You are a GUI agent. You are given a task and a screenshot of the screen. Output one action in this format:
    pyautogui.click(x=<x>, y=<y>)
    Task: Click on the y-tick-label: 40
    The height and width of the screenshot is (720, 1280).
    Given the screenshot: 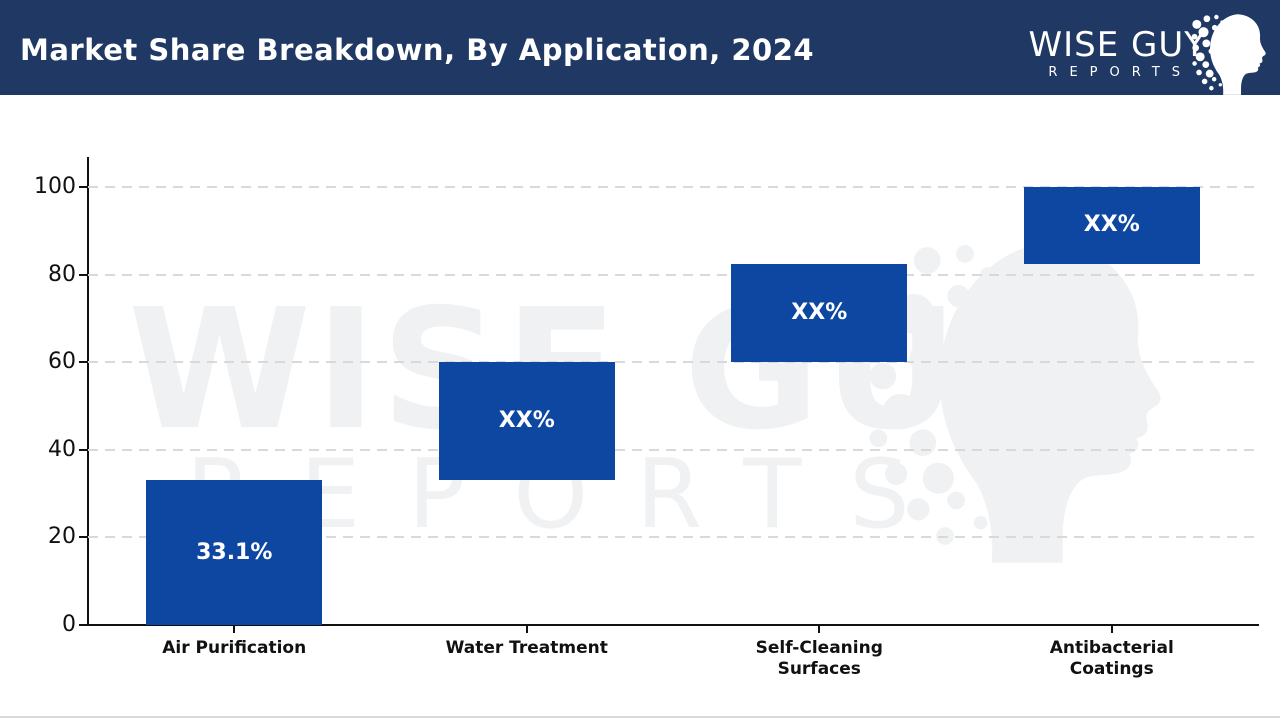 What is the action you would take?
    pyautogui.click(x=62, y=449)
    